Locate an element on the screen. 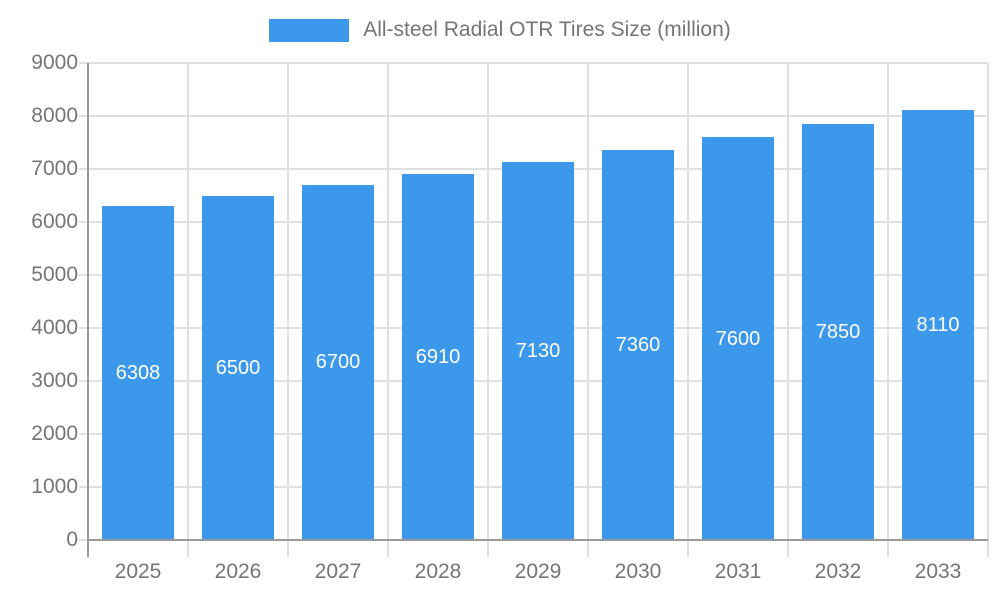  y-axis-line is located at coordinates (88, 310).